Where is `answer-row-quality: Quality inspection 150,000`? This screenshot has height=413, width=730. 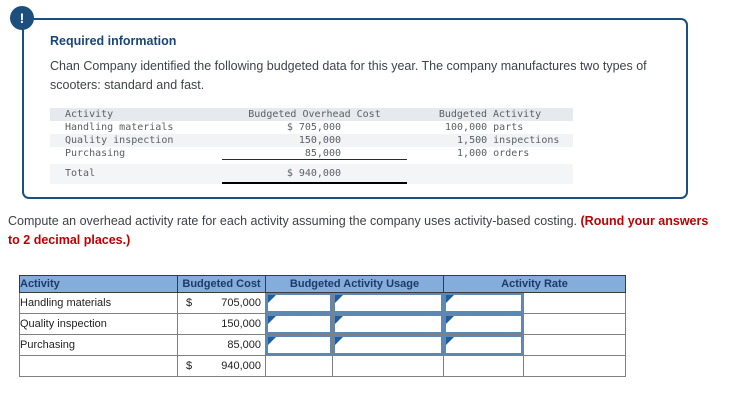 answer-row-quality: Quality inspection 150,000 is located at coordinates (322, 324).